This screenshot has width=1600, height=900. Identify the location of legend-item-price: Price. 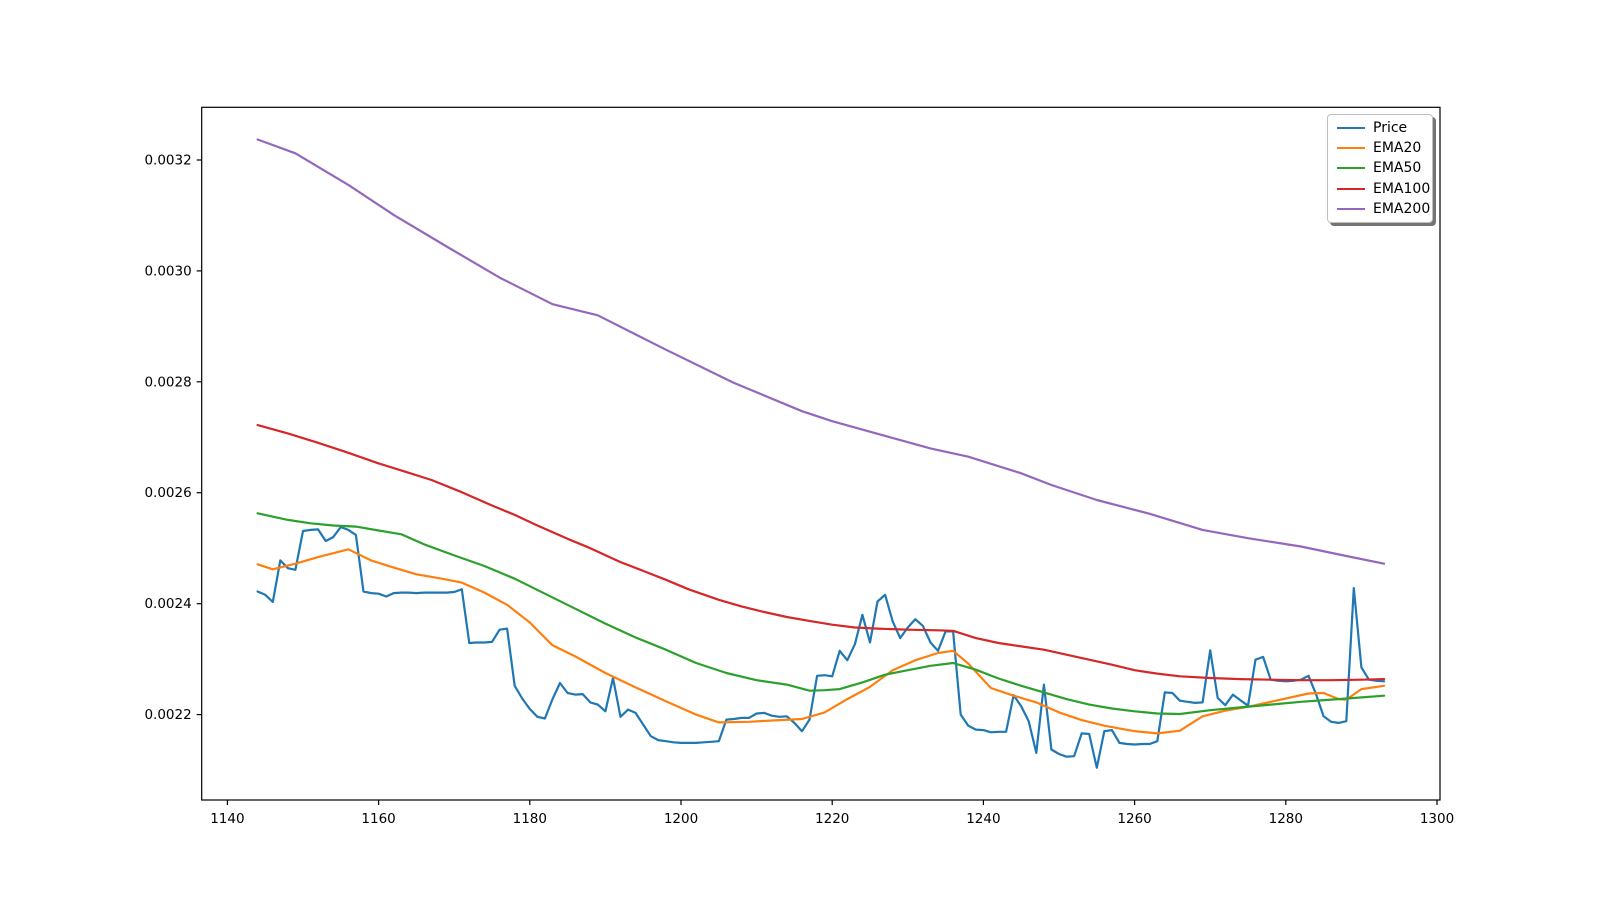
(1381, 128).